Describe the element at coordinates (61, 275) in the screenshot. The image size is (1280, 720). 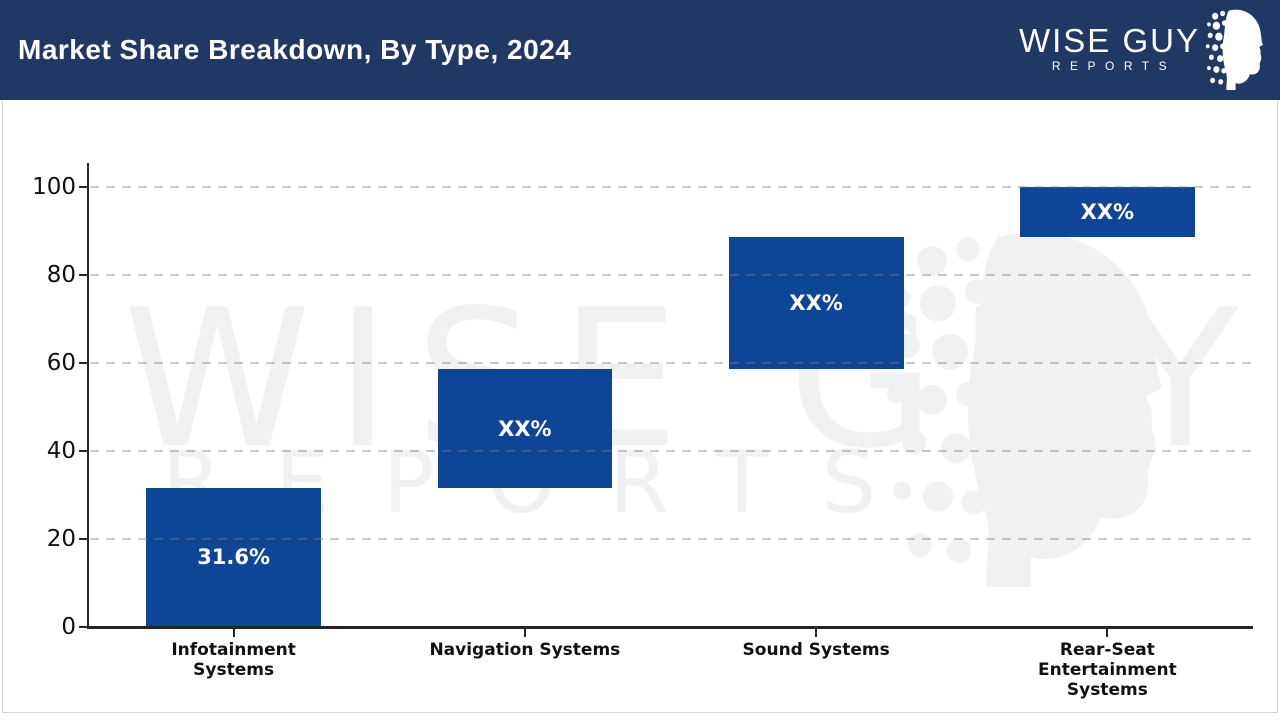
I see `y-tick-label: 80` at that location.